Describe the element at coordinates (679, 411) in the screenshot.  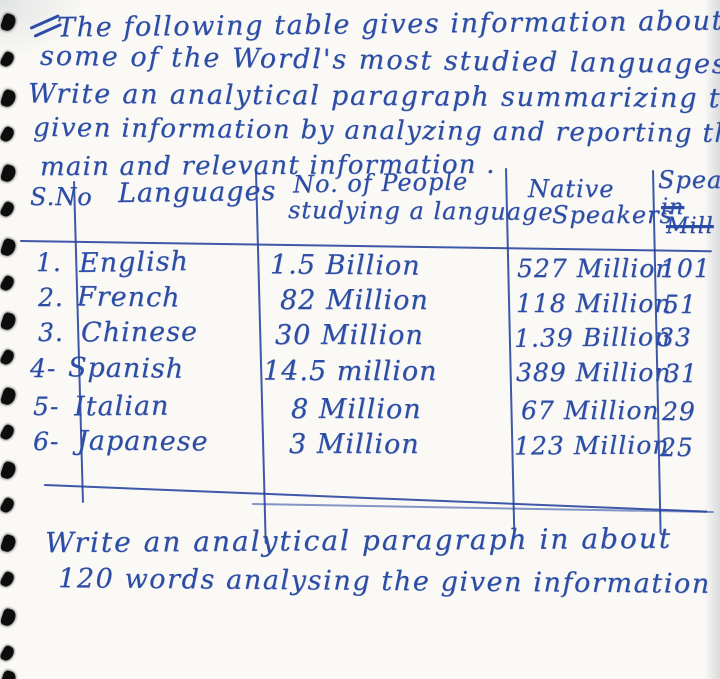
I see `cell-speakers: 29` at that location.